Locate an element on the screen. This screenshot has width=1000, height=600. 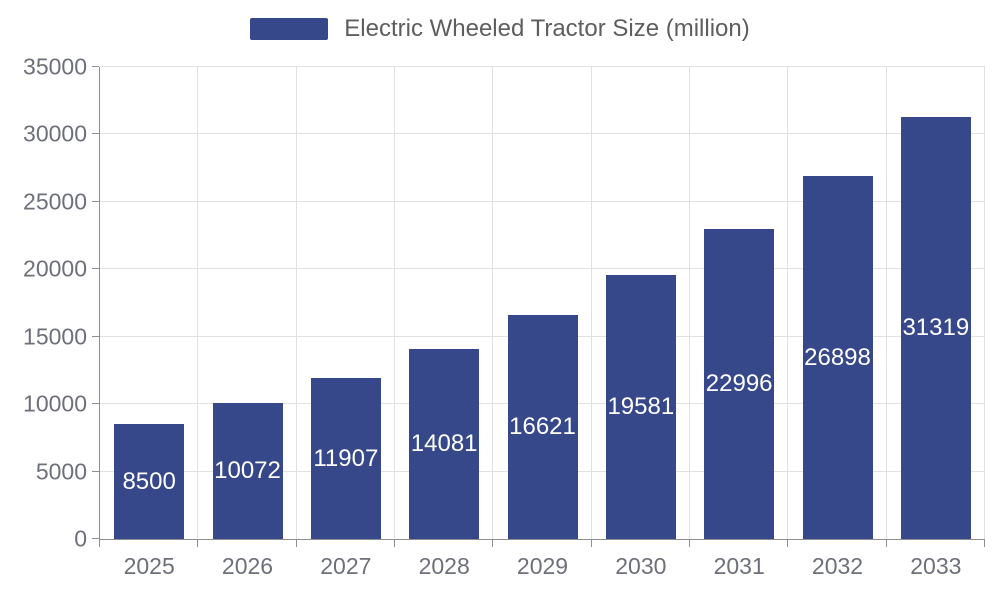
y-axis-label: 0 is located at coordinates (80, 538).